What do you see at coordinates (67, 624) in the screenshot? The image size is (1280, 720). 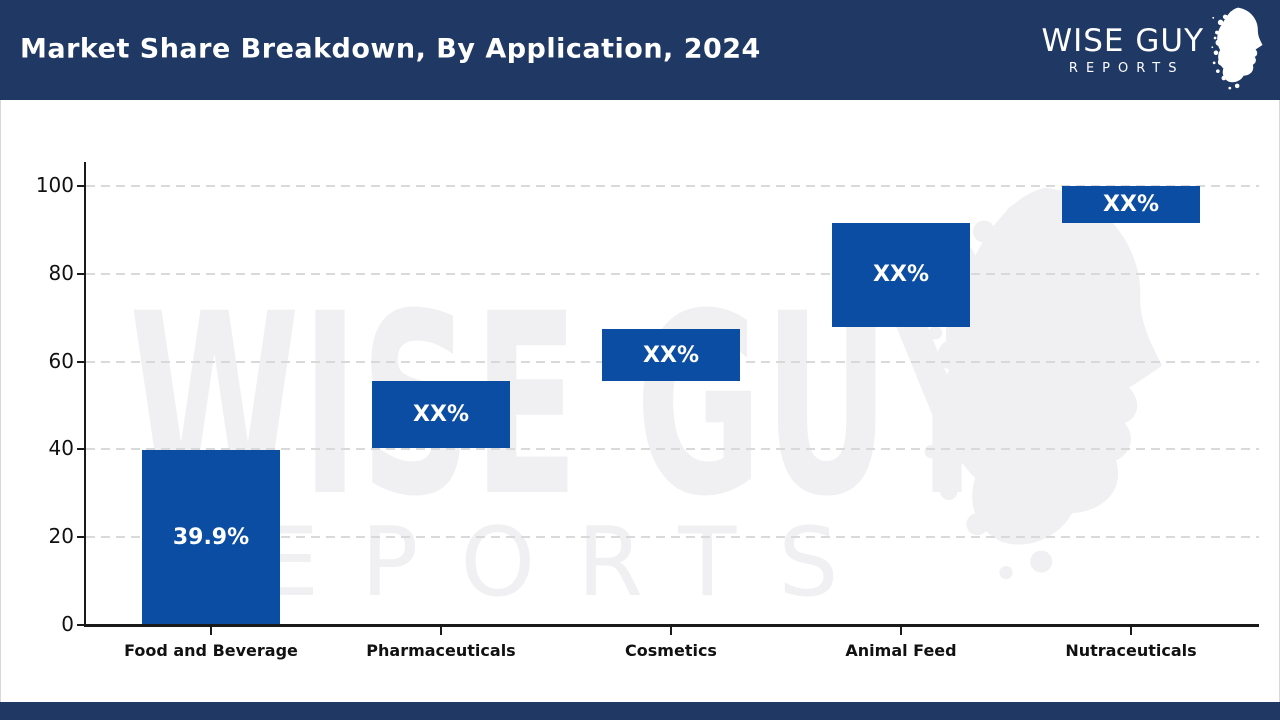 I see `y-tick-label: 0` at bounding box center [67, 624].